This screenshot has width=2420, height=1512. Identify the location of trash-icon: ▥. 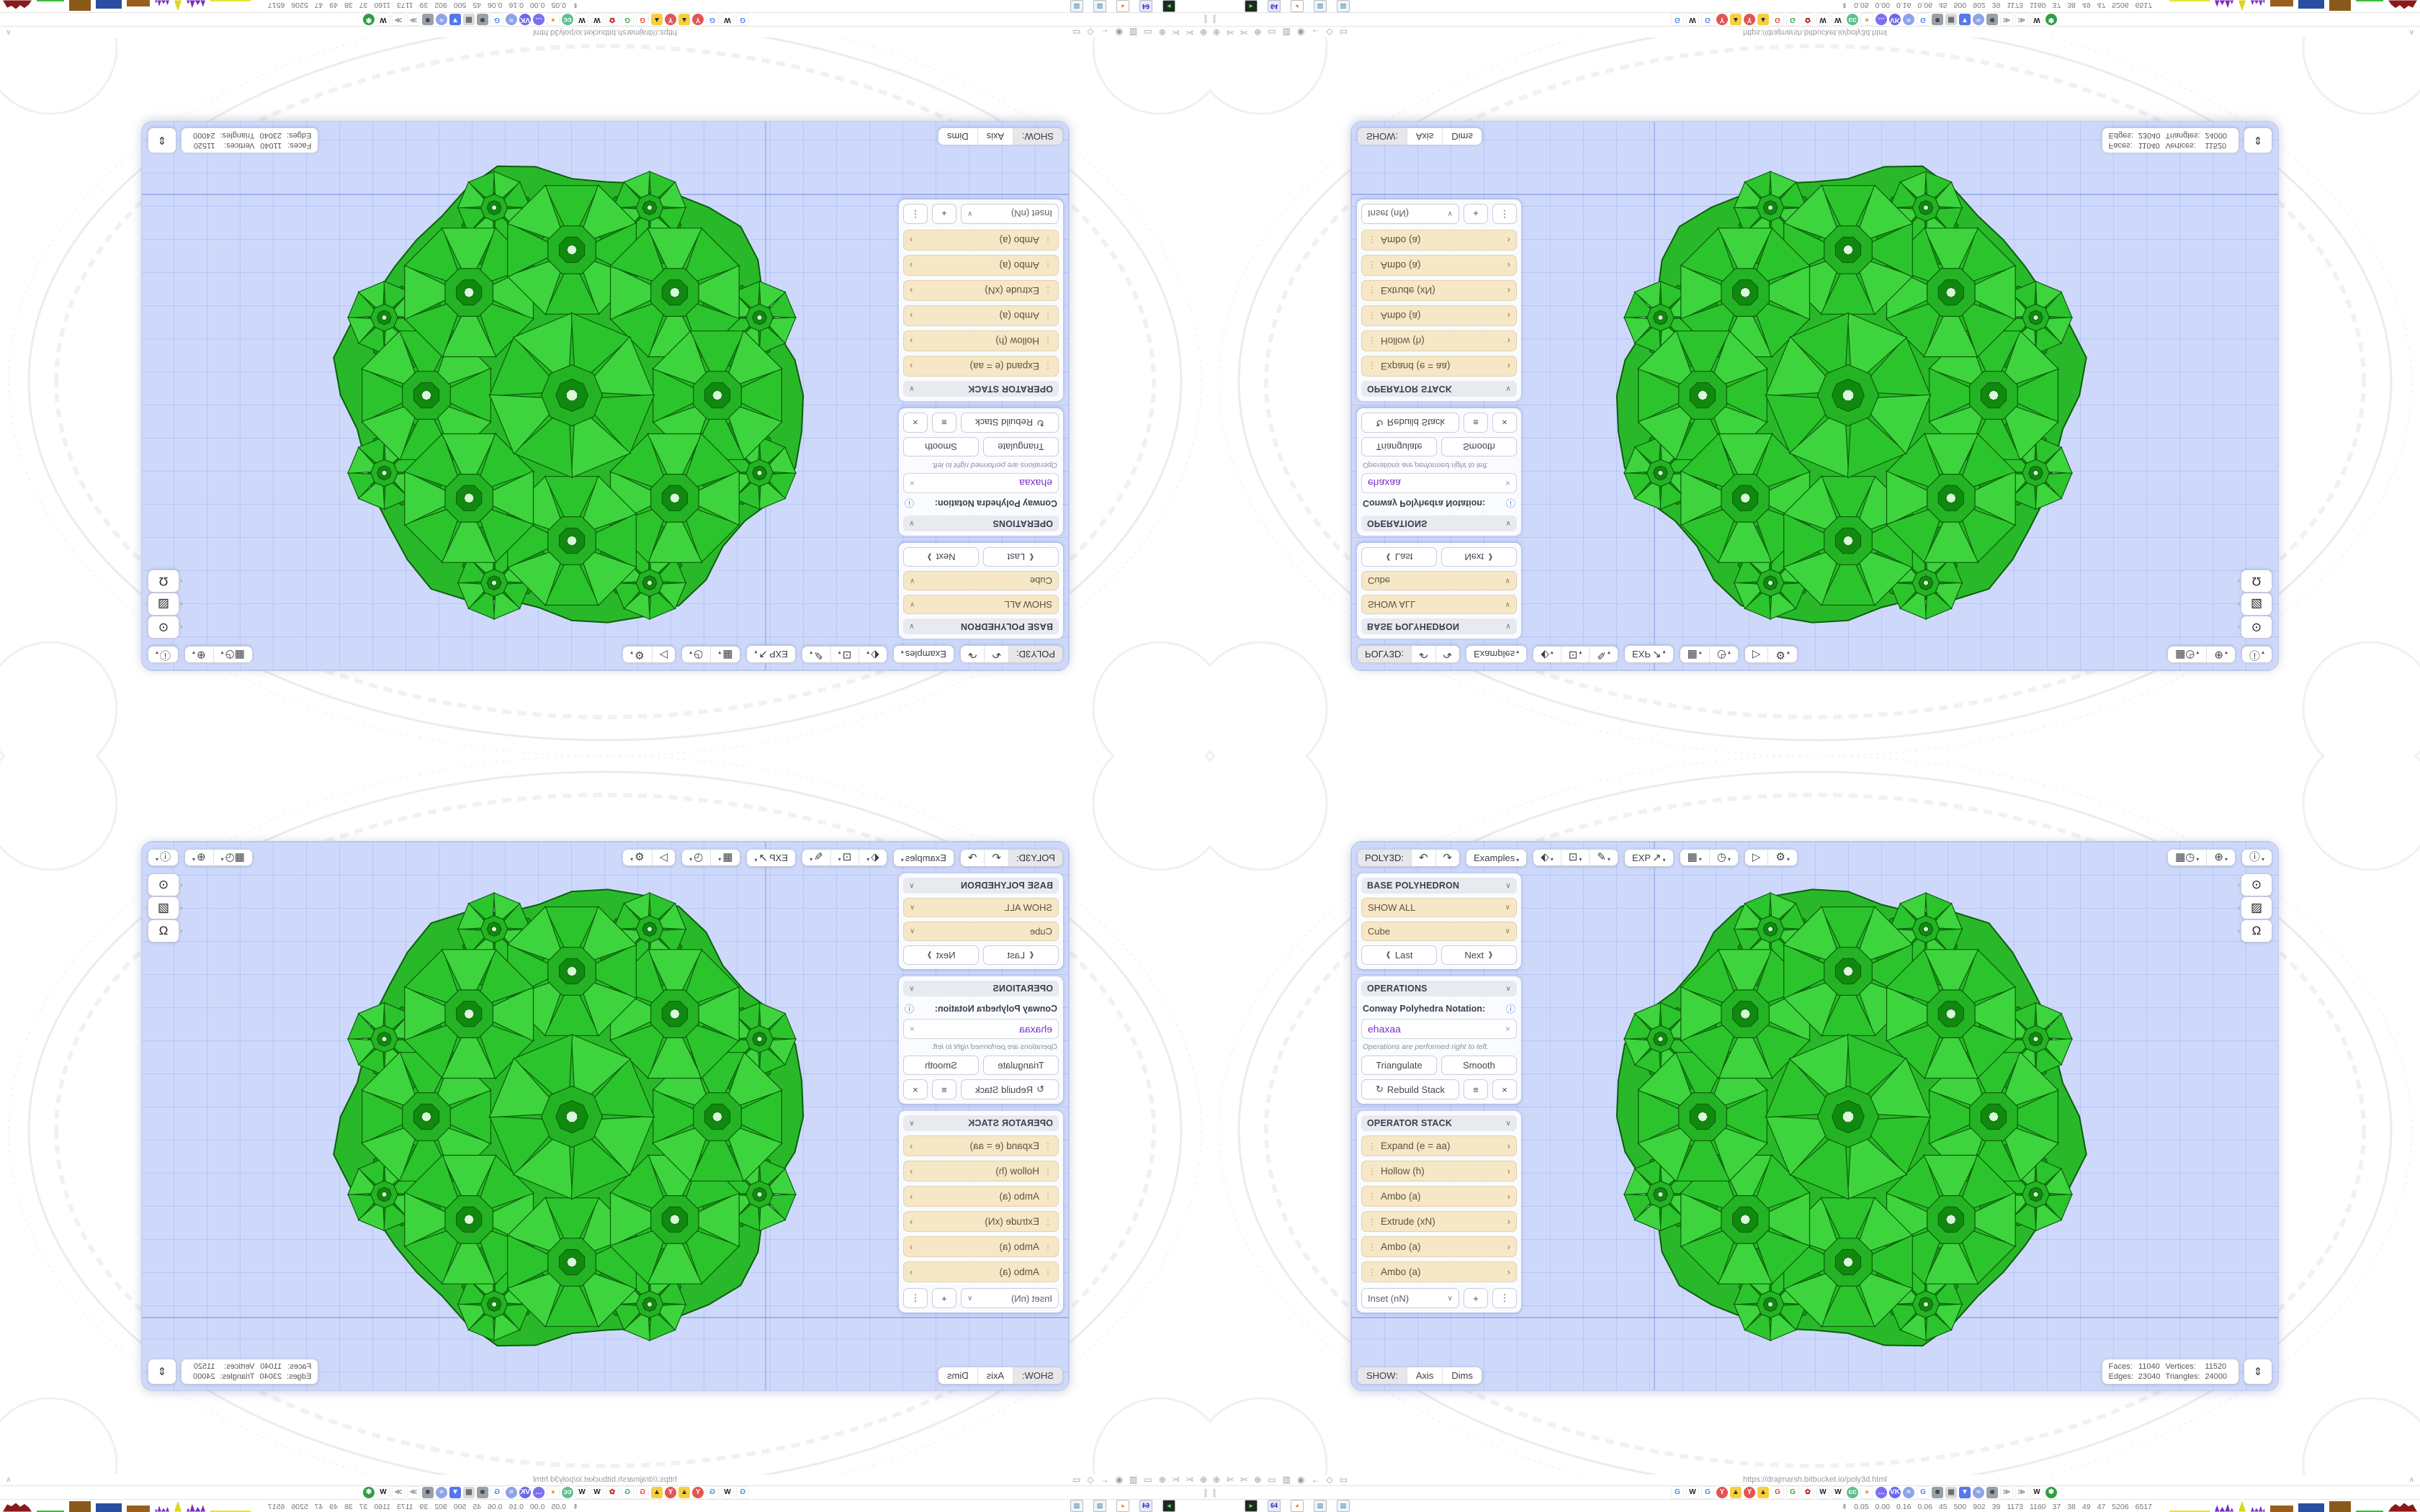
(1286, 1480).